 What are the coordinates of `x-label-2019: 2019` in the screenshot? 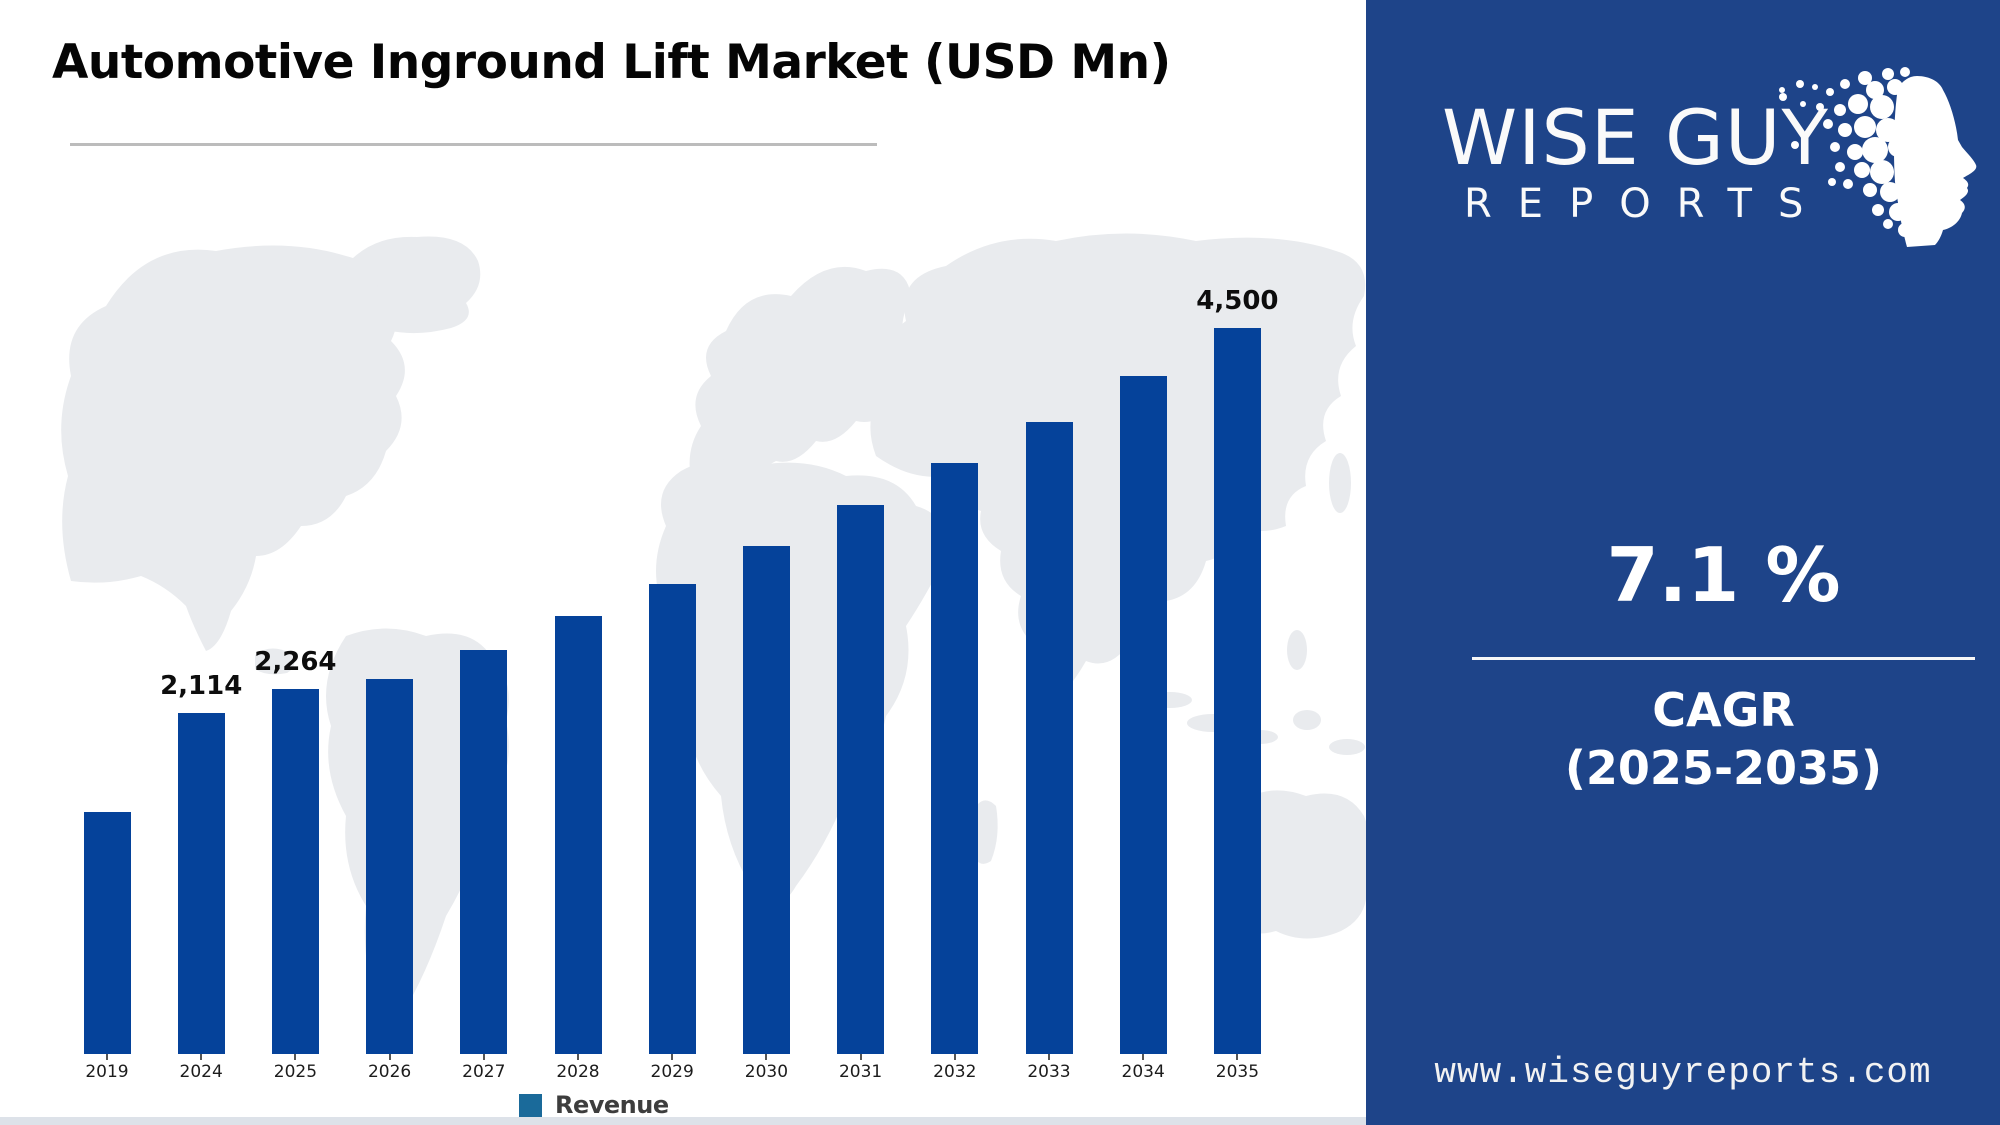 It's located at (107, 1072).